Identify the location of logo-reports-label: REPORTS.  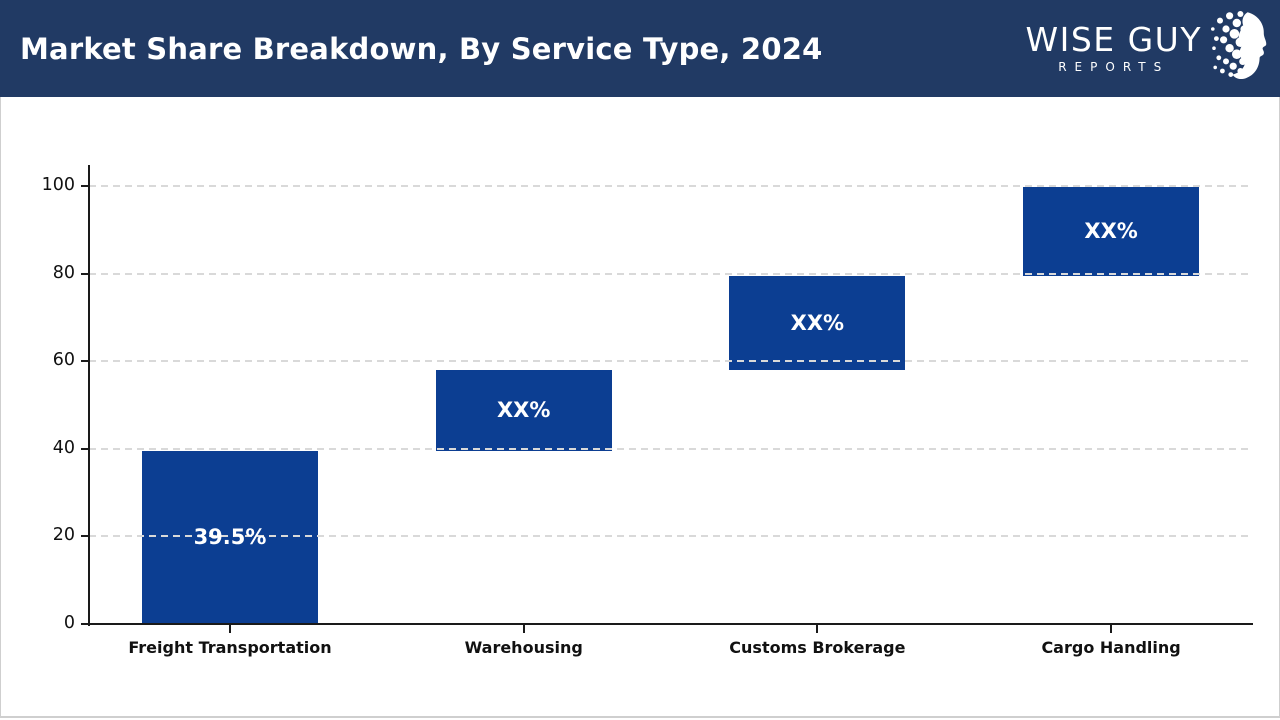
(1114, 66).